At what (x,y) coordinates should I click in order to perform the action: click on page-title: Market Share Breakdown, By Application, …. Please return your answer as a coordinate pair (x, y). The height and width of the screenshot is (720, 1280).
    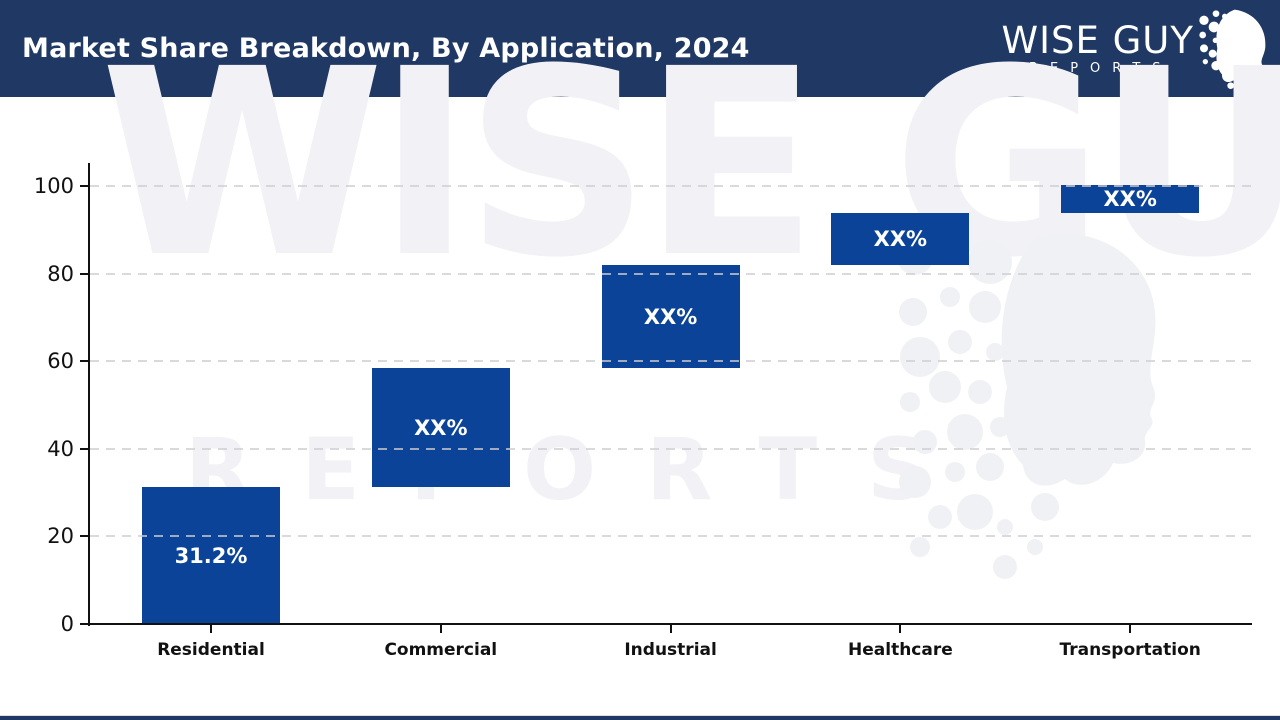
    Looking at the image, I should click on (386, 48).